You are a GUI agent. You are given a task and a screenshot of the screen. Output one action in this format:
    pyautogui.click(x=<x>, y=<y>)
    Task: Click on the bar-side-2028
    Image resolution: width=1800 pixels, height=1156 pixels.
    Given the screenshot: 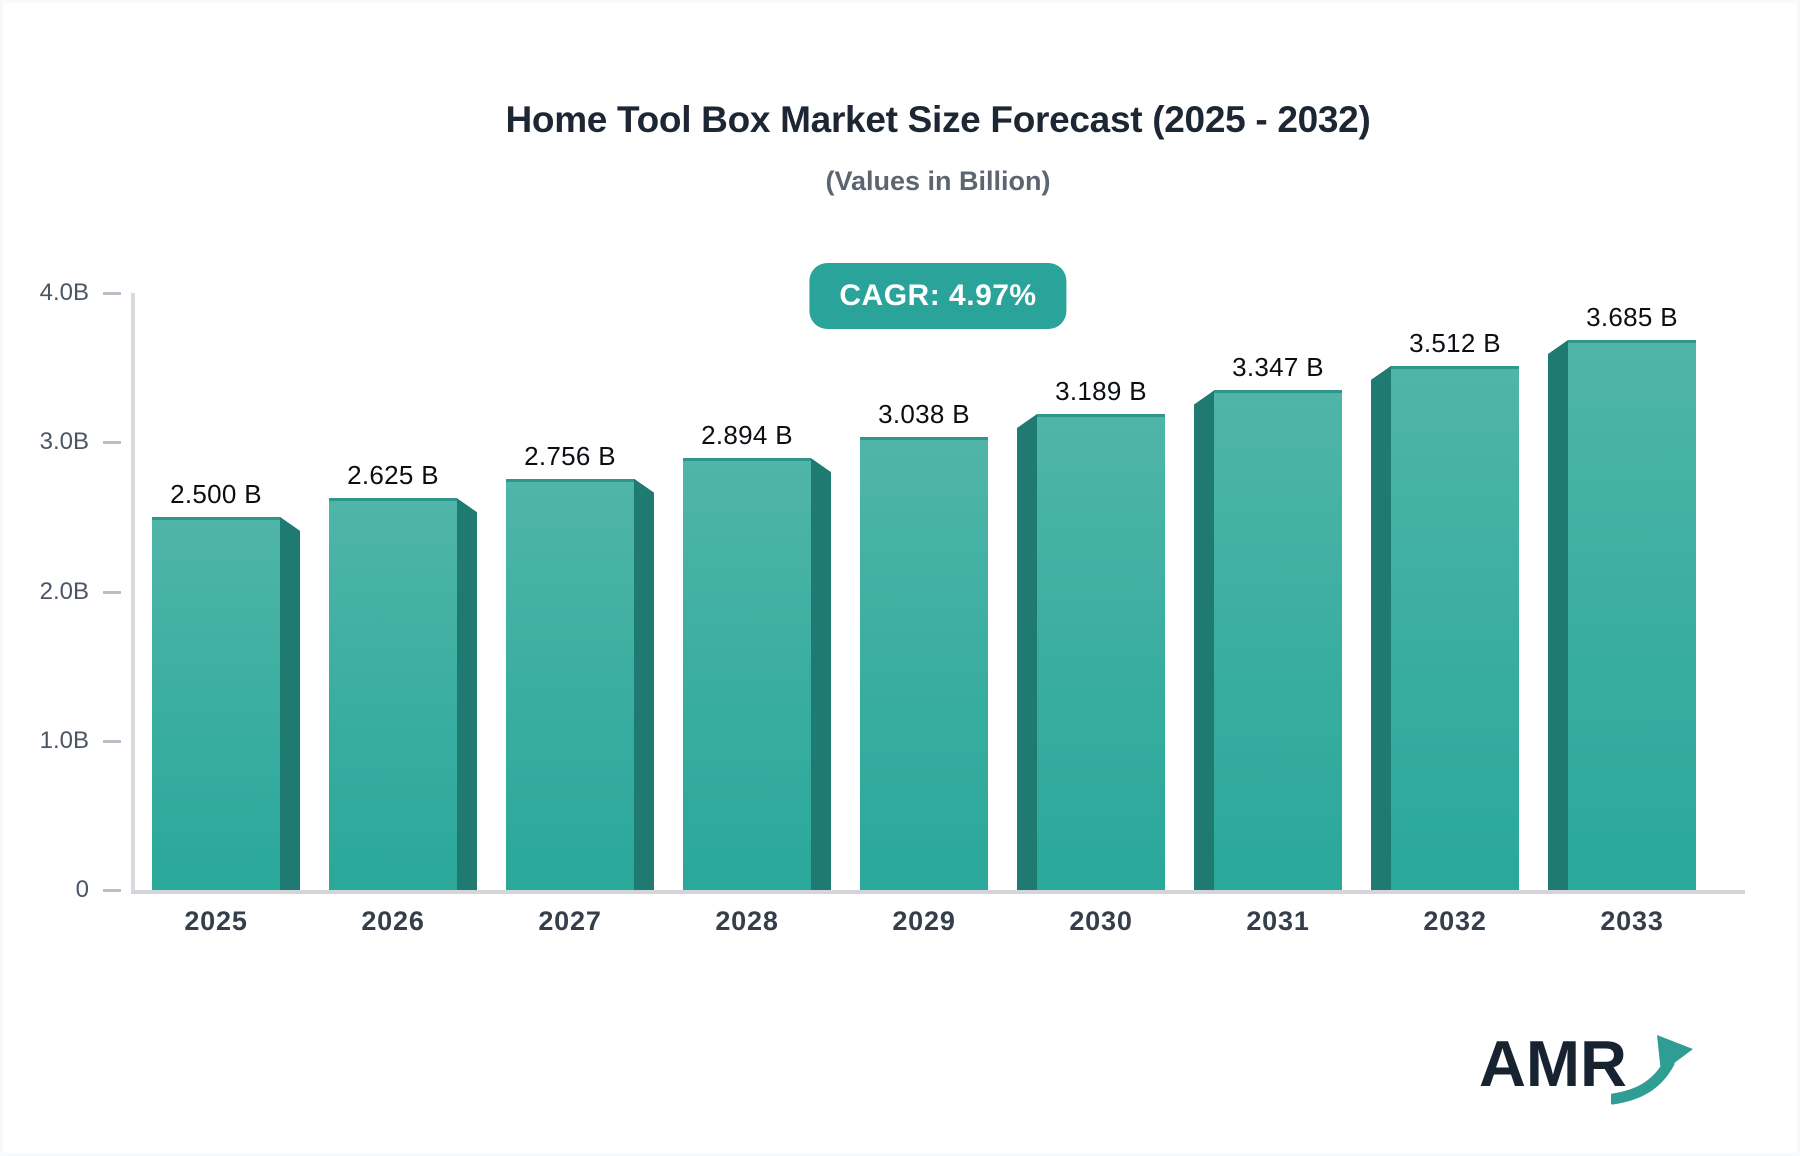 What is the action you would take?
    pyautogui.click(x=821, y=674)
    